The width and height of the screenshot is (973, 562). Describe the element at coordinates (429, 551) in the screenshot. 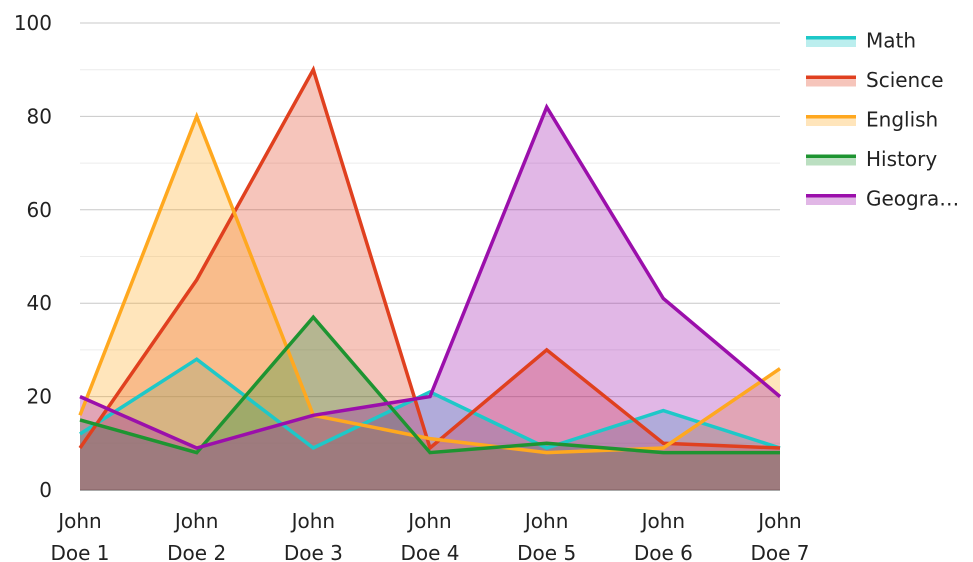

I see `x-tick-label: Doe 4` at that location.